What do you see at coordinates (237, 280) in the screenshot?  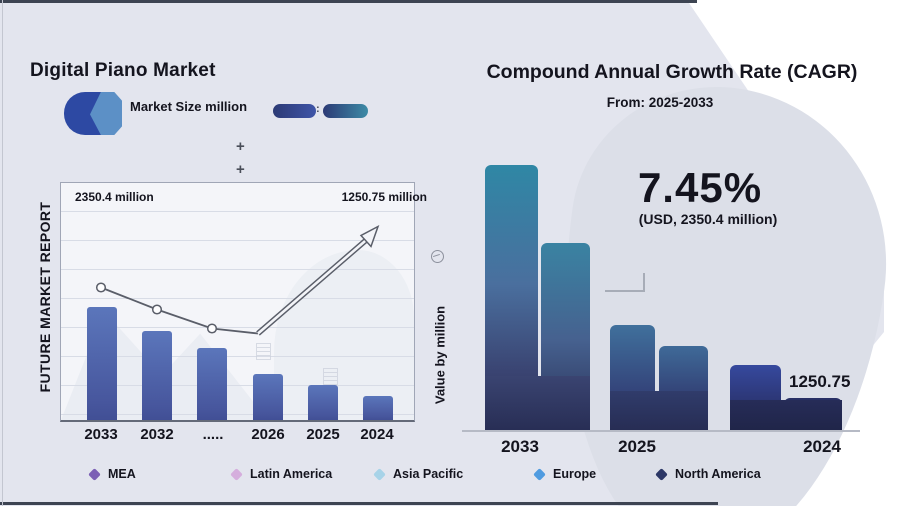 I see `trend-arrow-chart` at bounding box center [237, 280].